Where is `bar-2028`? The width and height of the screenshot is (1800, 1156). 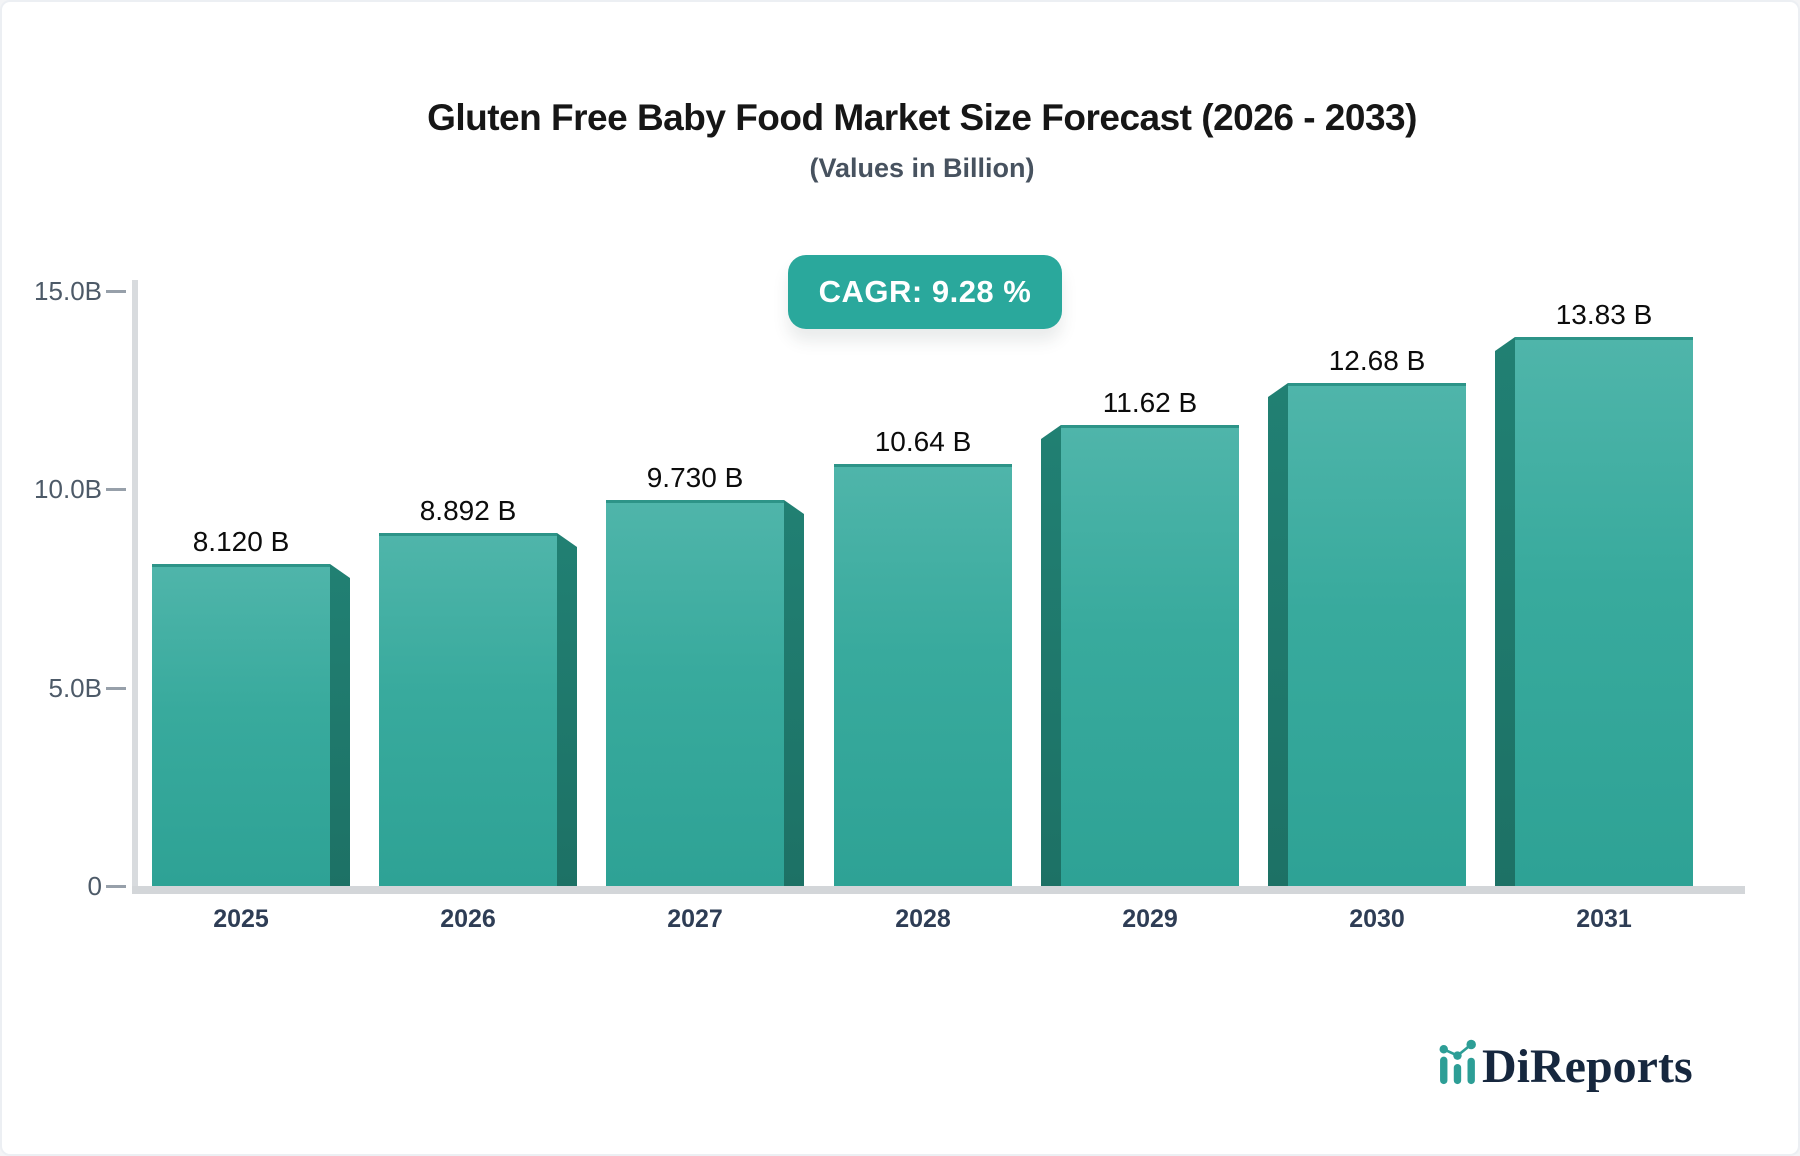 bar-2028 is located at coordinates (923, 675).